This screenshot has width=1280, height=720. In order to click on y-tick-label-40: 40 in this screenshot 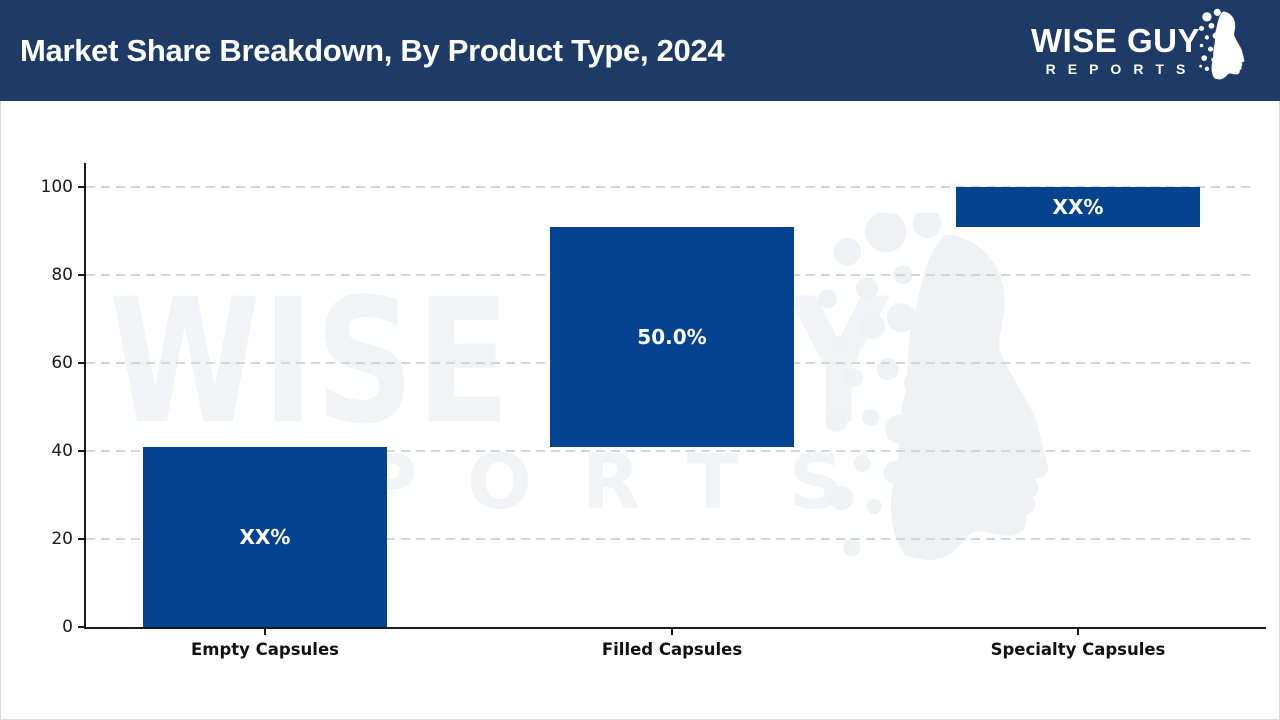, I will do `click(62, 451)`.